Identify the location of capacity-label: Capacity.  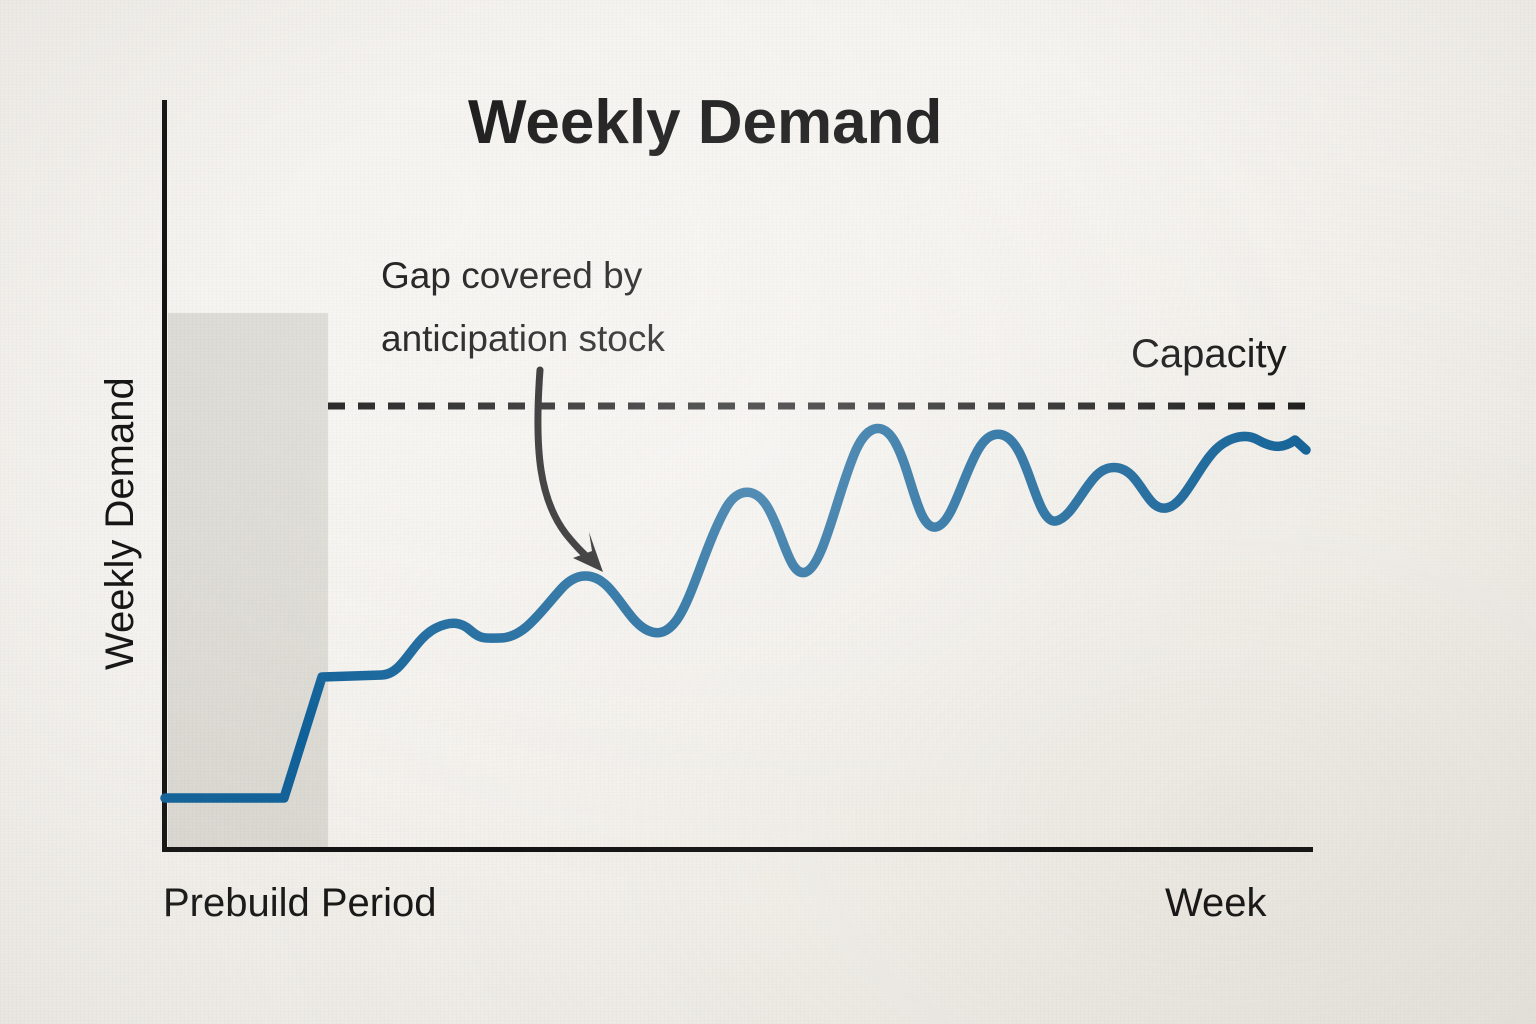
(1209, 354).